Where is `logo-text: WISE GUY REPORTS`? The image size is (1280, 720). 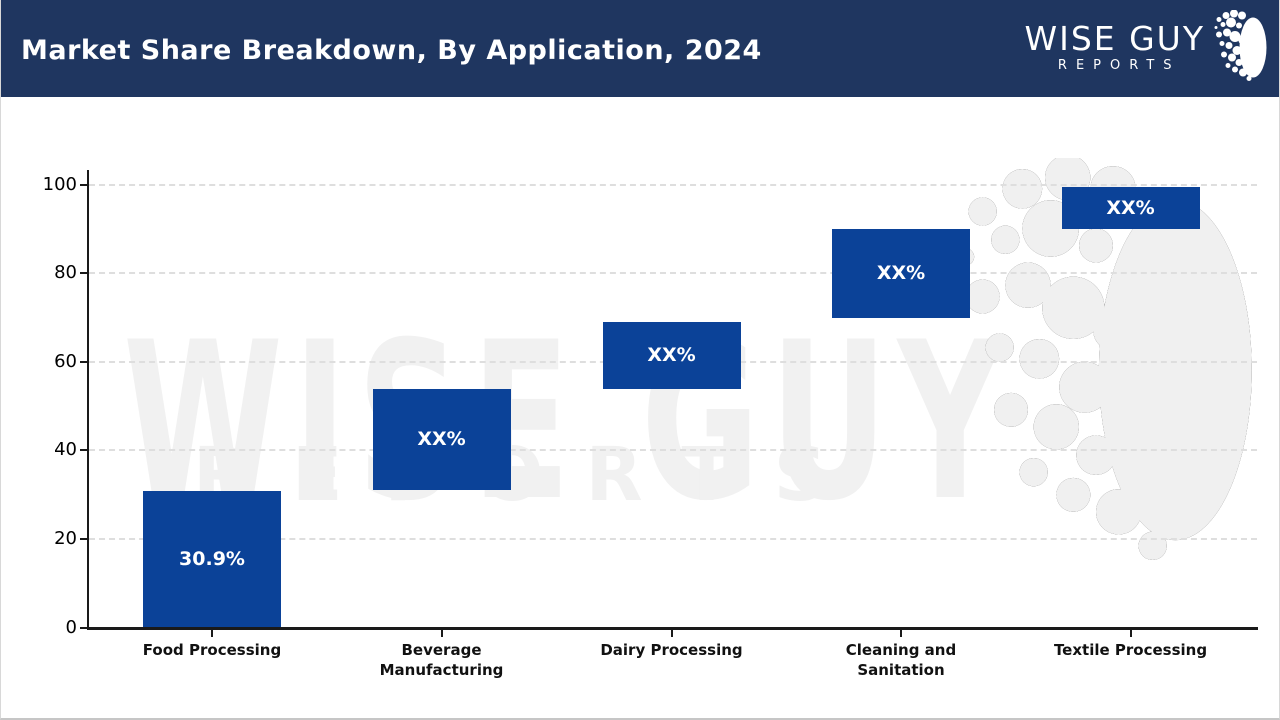
logo-text: WISE GUY REPORTS is located at coordinates (1114, 48).